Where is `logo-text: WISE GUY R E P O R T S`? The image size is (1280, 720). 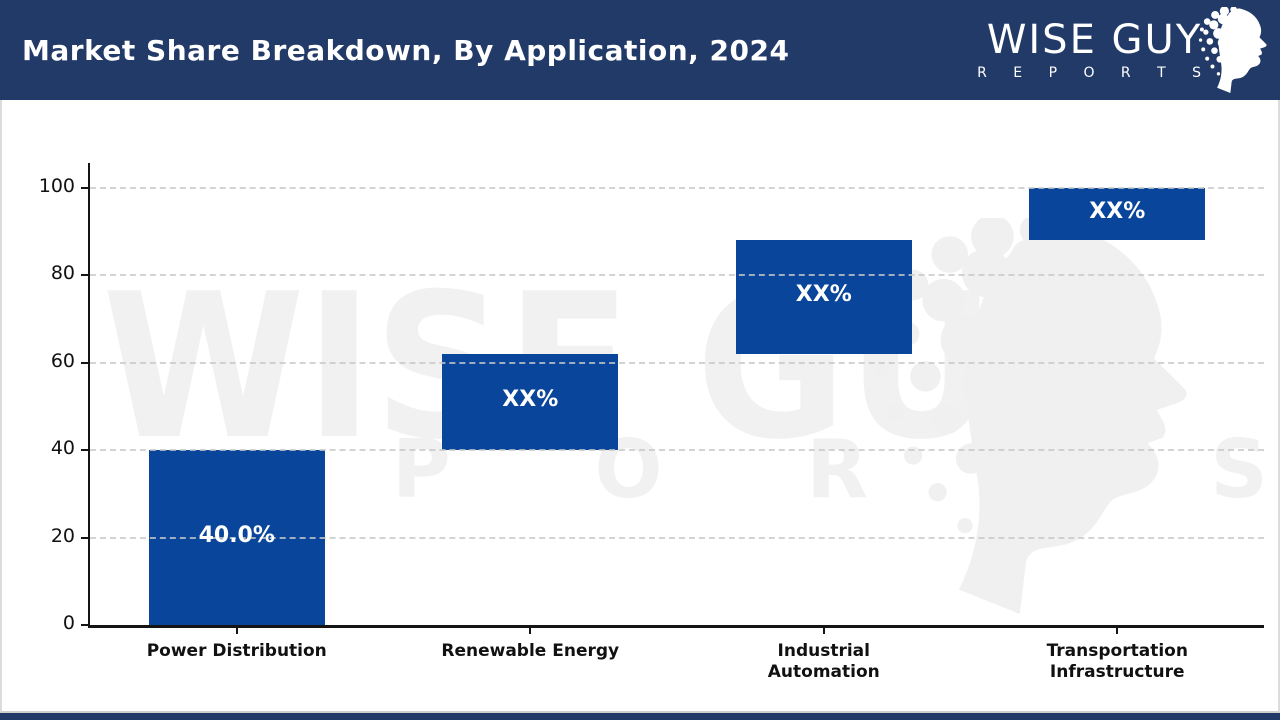 logo-text: WISE GUY R E P O R T S is located at coordinates (1094, 50).